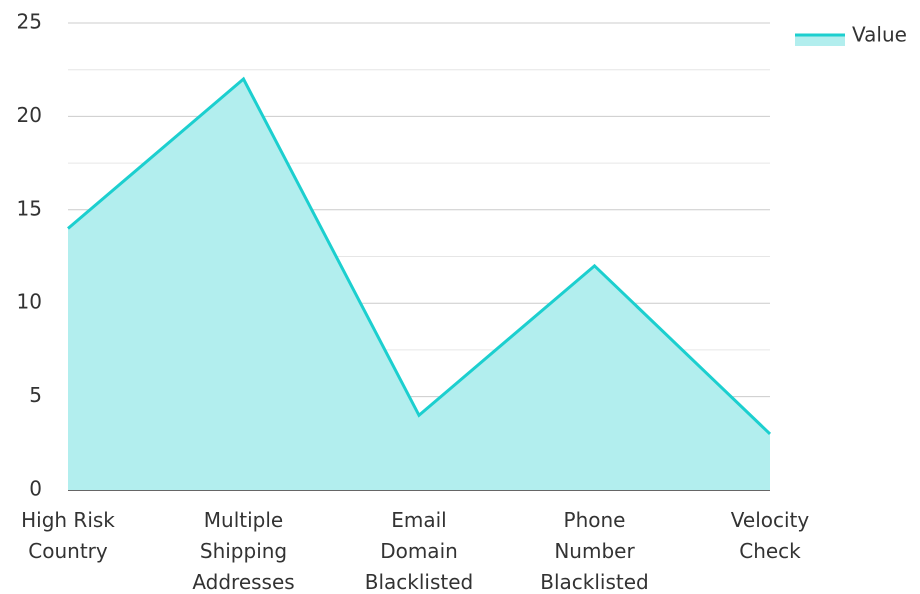  Describe the element at coordinates (29, 302) in the screenshot. I see `y-tick-label: 10` at that location.